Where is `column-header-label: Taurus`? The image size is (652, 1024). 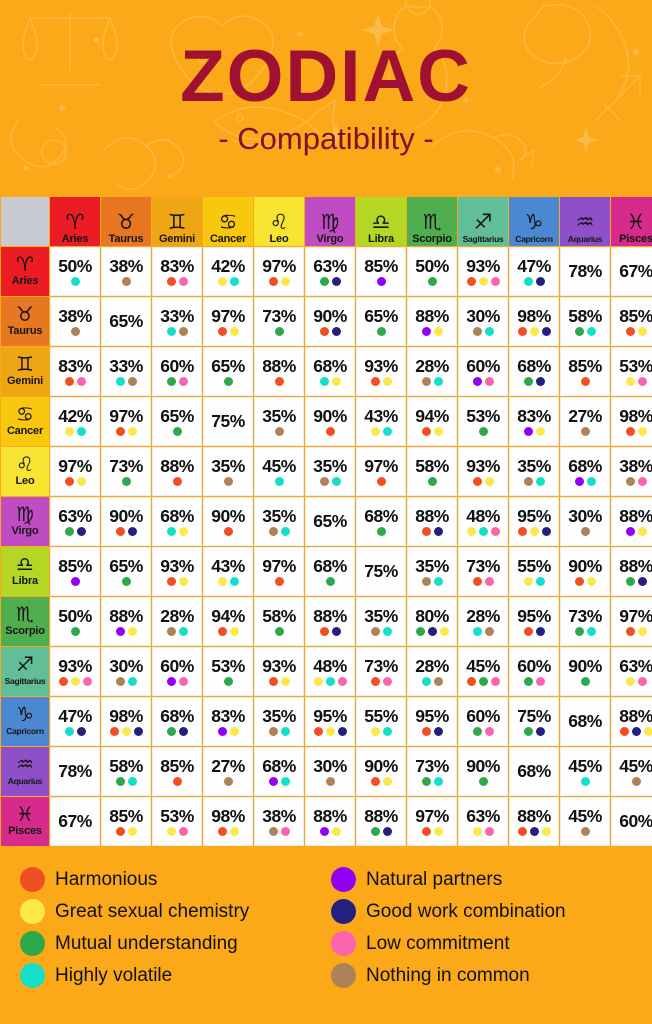
column-header-label: Taurus is located at coordinates (126, 239).